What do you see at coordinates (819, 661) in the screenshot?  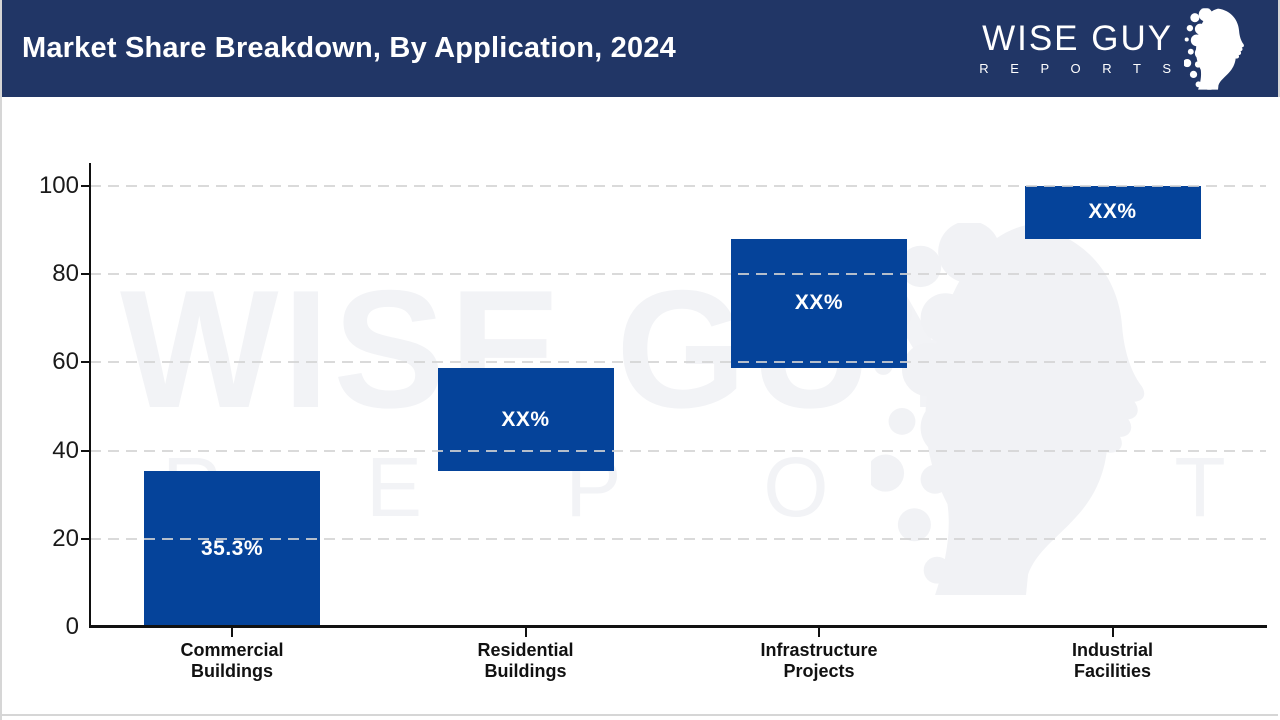 I see `x-axis-label-infrastructure-projects: Infrastructure Projects` at bounding box center [819, 661].